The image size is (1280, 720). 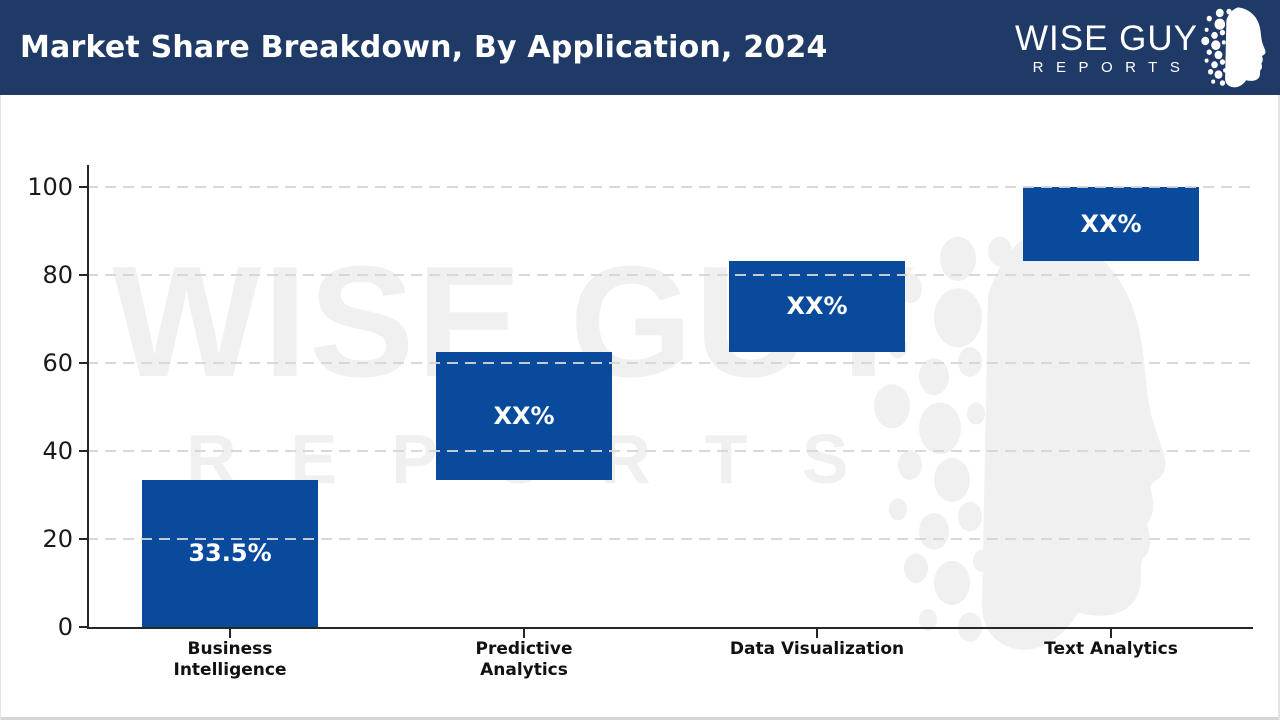 I want to click on y-axis-line, so click(x=88, y=397).